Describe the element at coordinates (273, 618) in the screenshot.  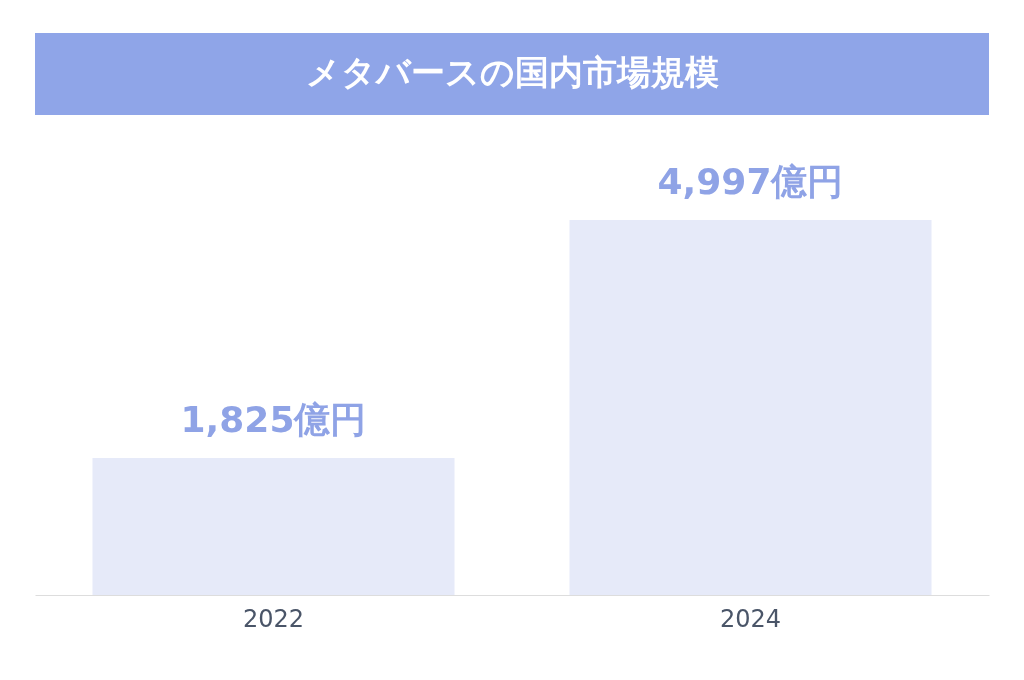
I see `x-tick-label: 2022` at that location.